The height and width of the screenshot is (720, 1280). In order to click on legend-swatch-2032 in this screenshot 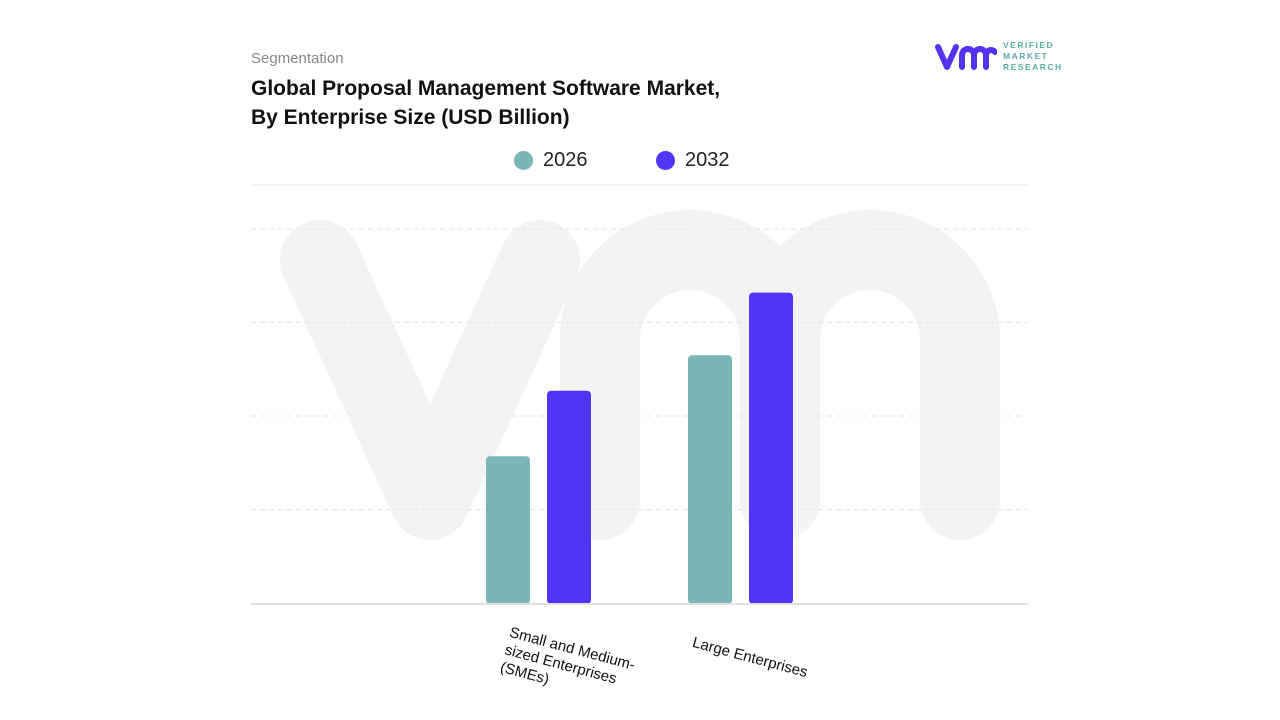, I will do `click(665, 160)`.